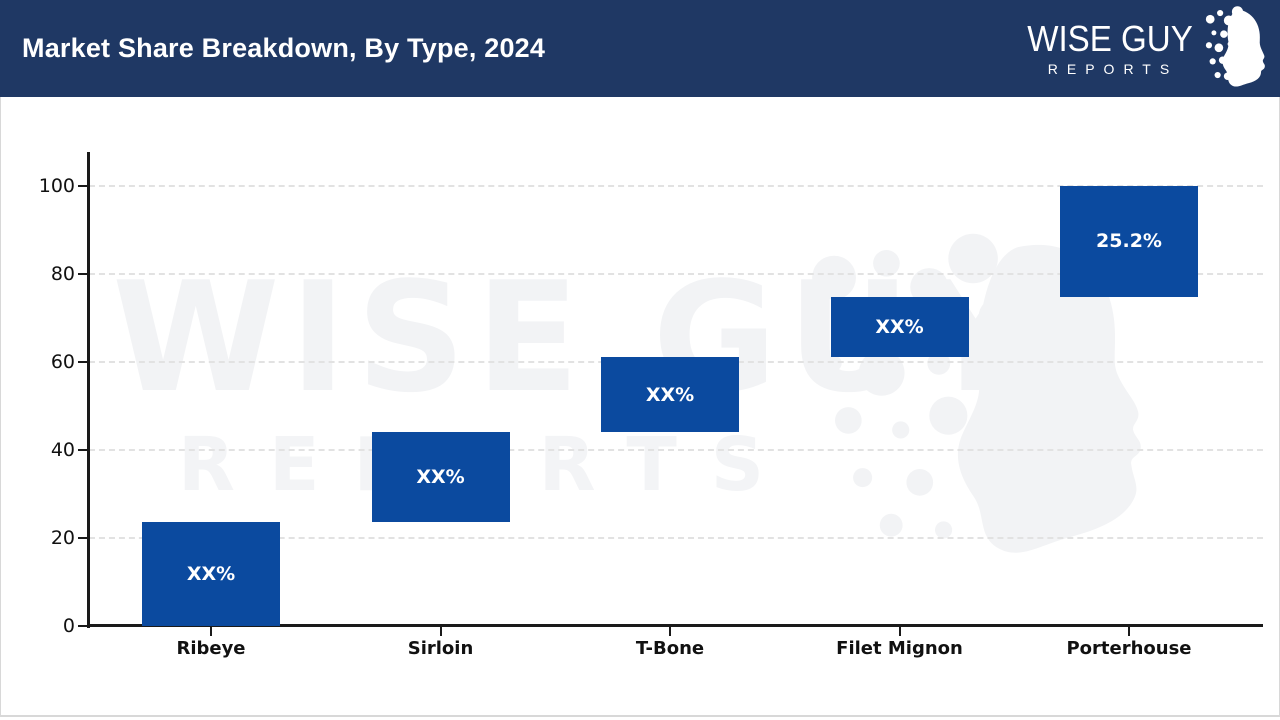 This screenshot has width=1280, height=720. Describe the element at coordinates (640, 716) in the screenshot. I see `bottom-border-line` at that location.